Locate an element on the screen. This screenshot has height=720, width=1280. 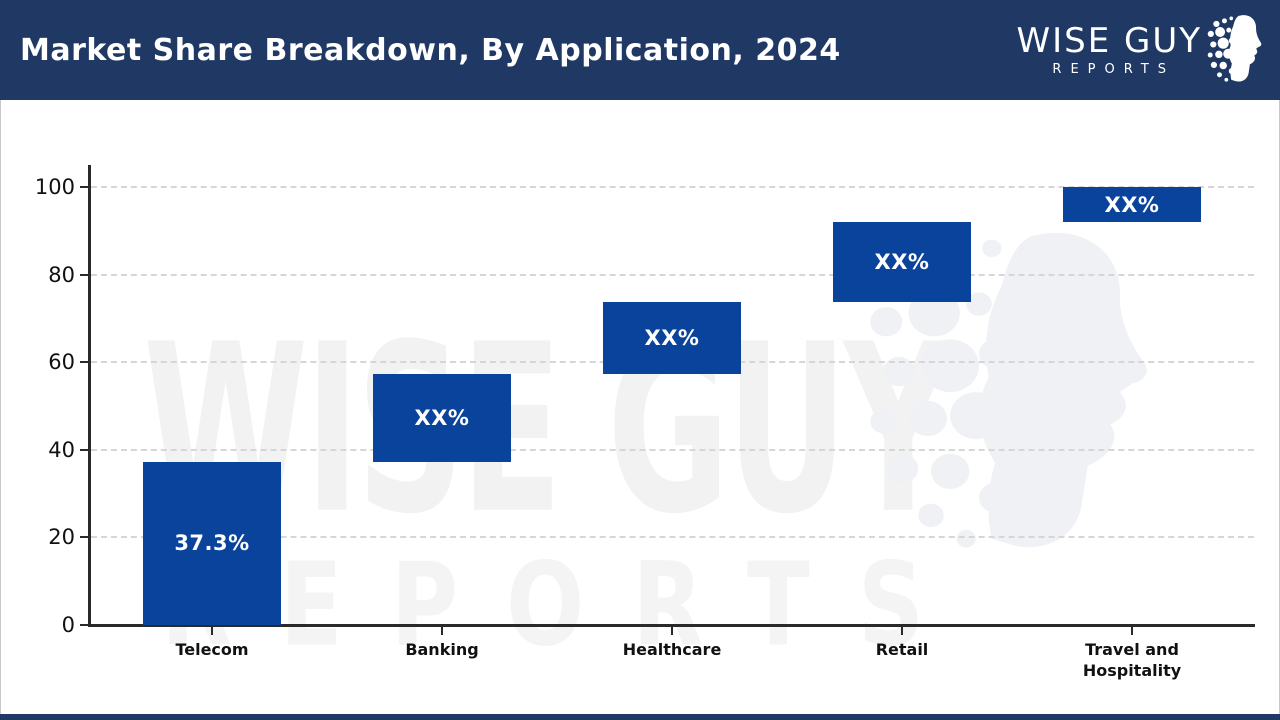
bar-travel-and-hospitality: XX% is located at coordinates (1132, 205).